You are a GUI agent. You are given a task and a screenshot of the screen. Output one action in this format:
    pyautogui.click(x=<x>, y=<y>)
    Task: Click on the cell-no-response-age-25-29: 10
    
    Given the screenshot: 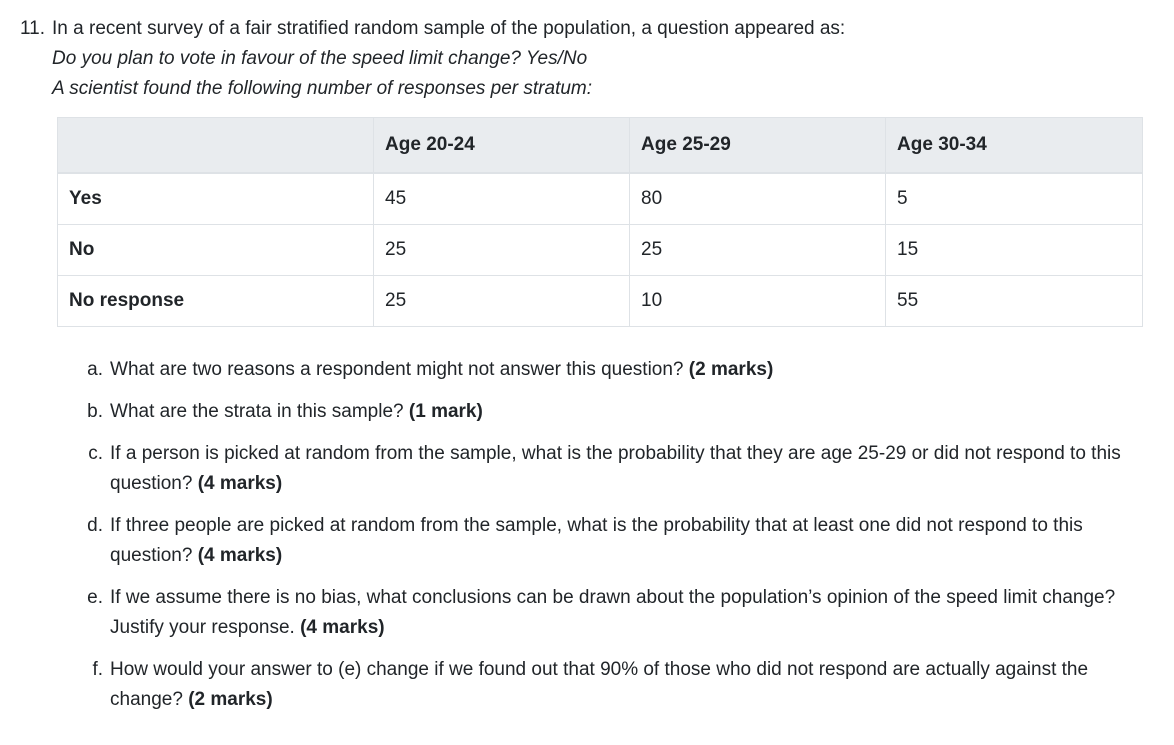 What is the action you would take?
    pyautogui.click(x=758, y=301)
    